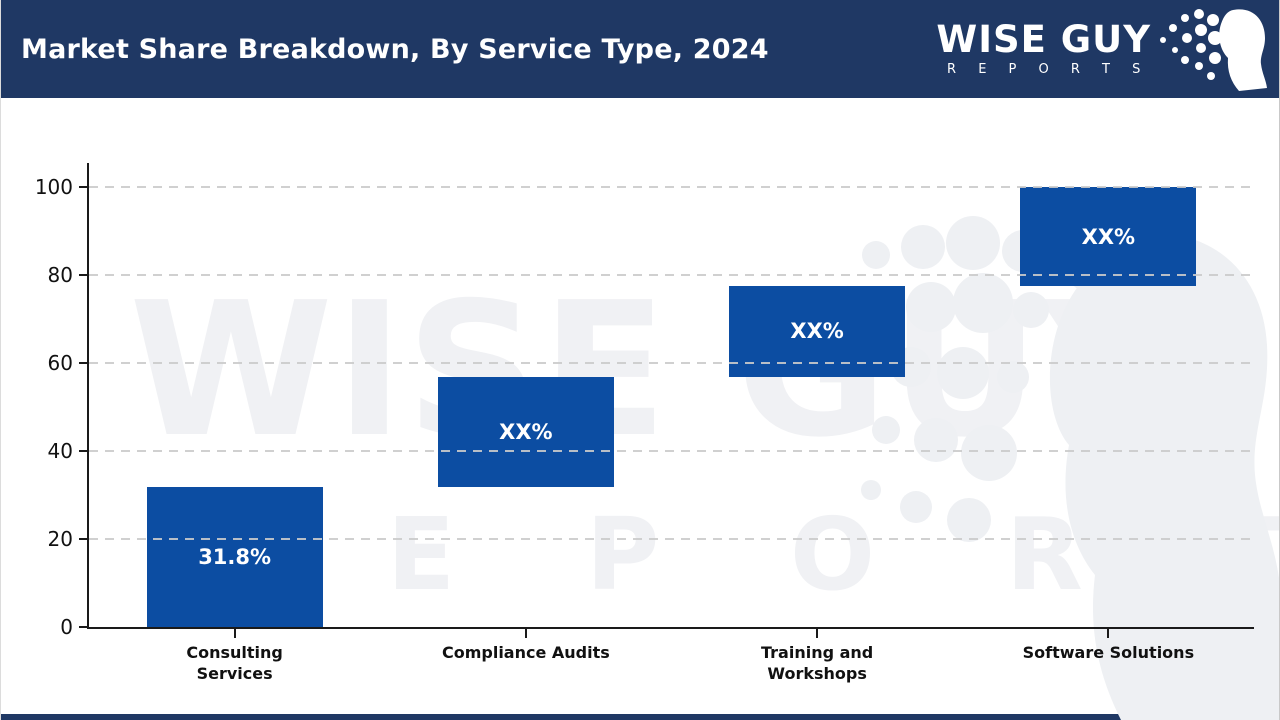  I want to click on logo-face-icon, so click(1213, 50).